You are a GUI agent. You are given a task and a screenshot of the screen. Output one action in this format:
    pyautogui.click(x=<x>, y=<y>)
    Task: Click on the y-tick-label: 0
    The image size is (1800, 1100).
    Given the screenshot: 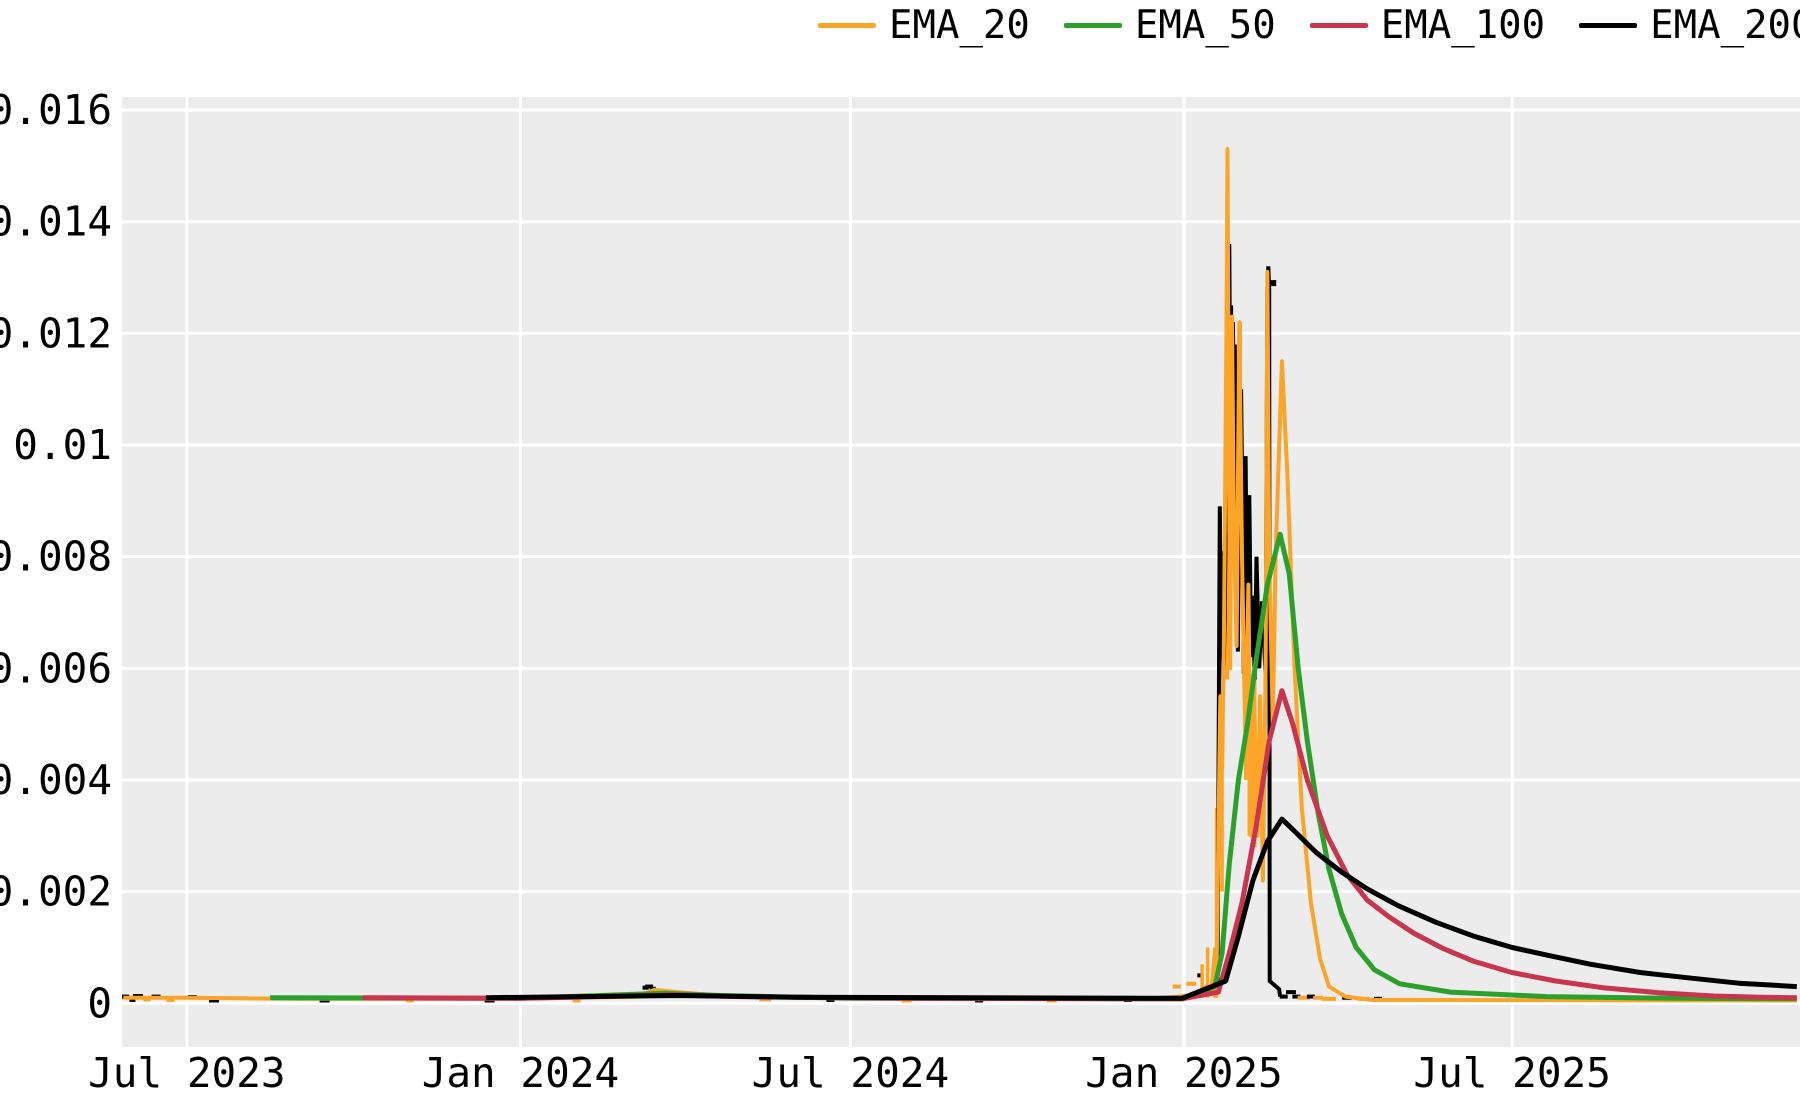 What is the action you would take?
    pyautogui.click(x=99, y=1003)
    